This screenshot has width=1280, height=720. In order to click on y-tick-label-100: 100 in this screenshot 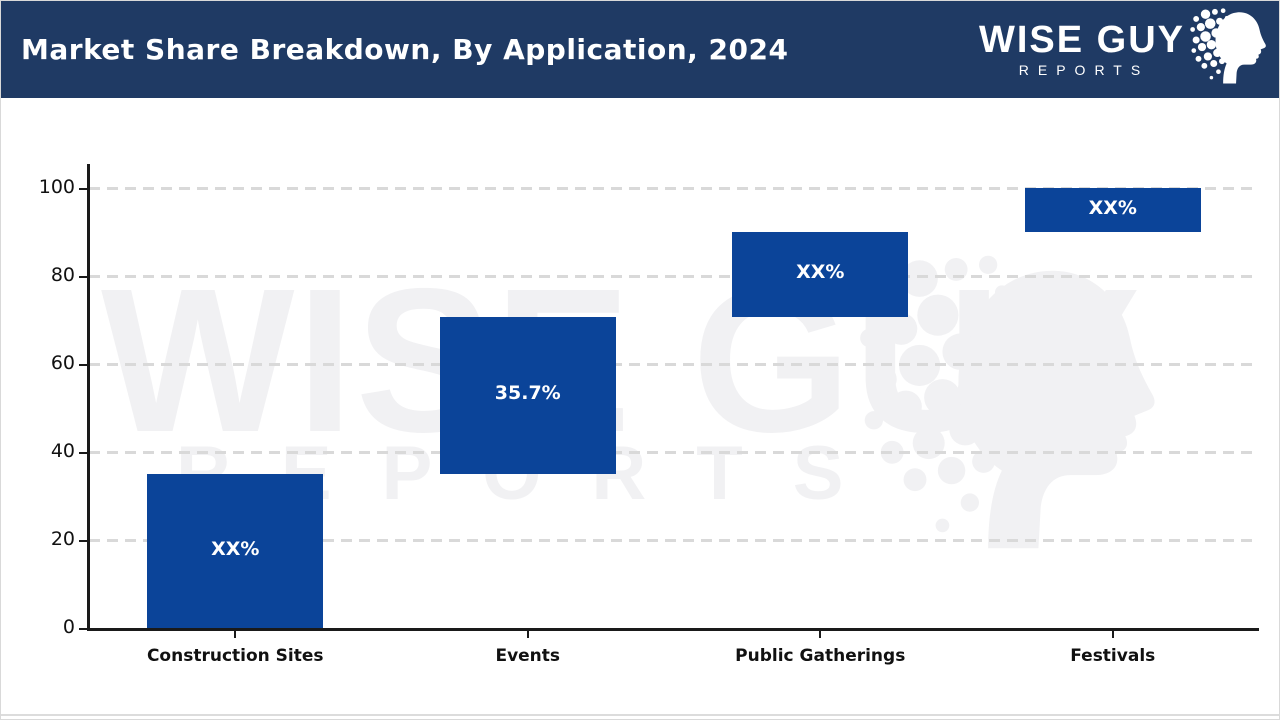, I will do `click(56, 187)`.